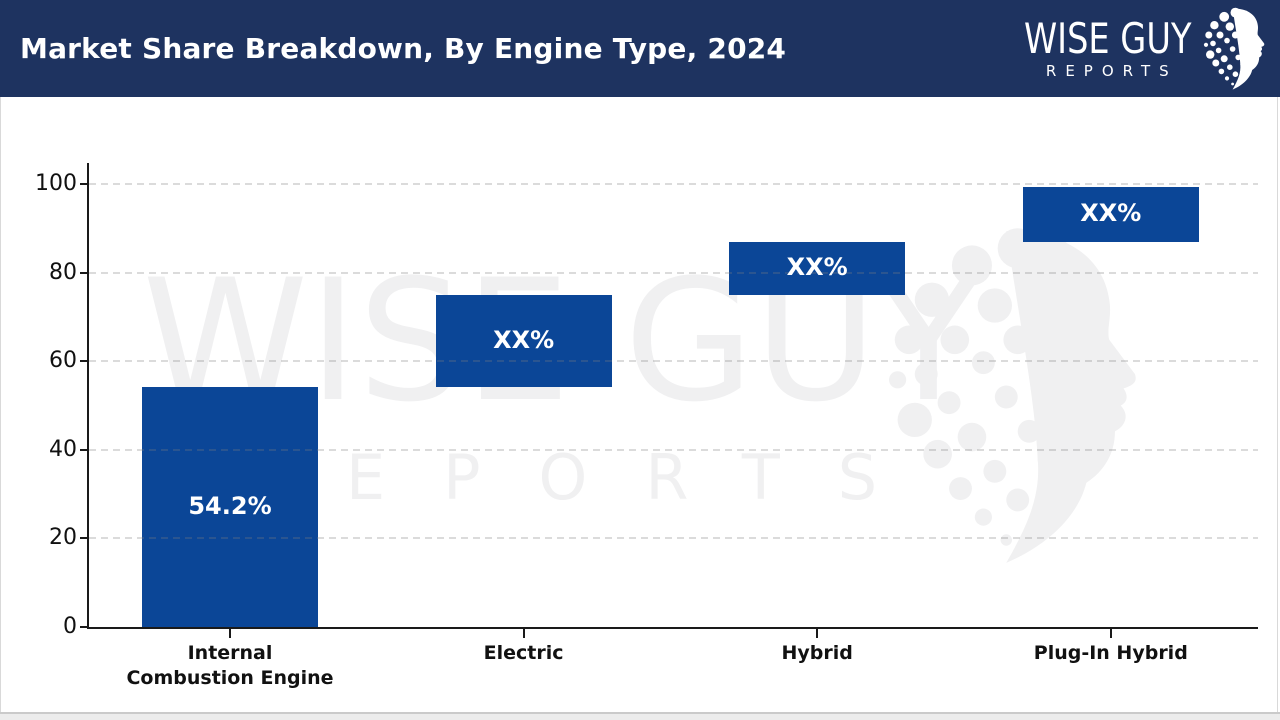  I want to click on y-tick-label: 60, so click(63, 361).